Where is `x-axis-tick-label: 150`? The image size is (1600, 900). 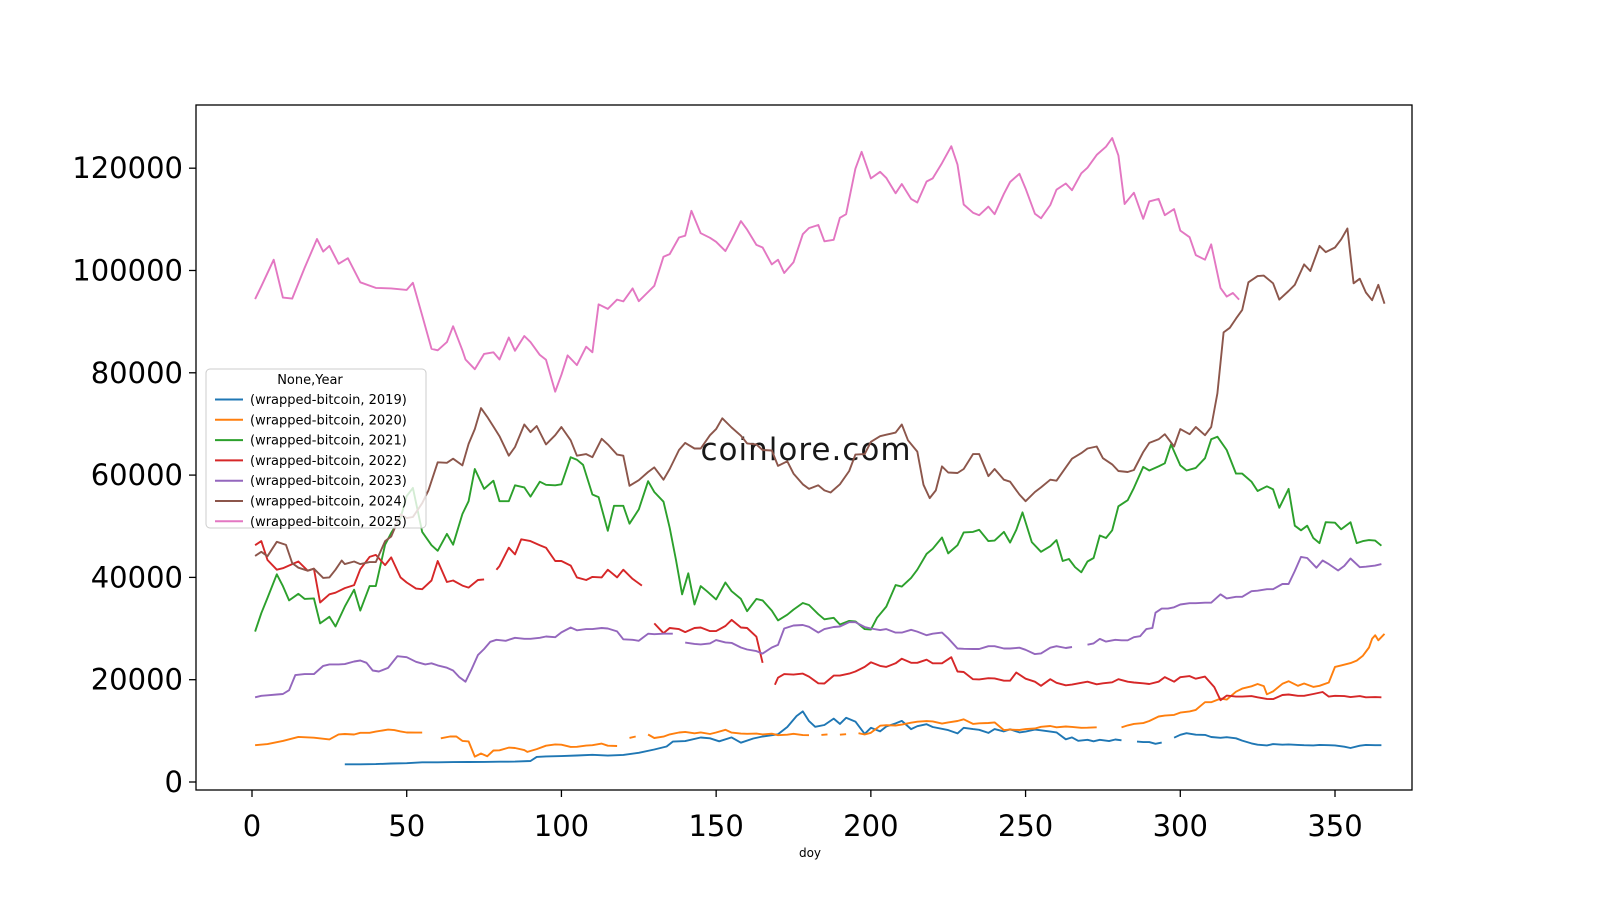
x-axis-tick-label: 150 is located at coordinates (715, 826).